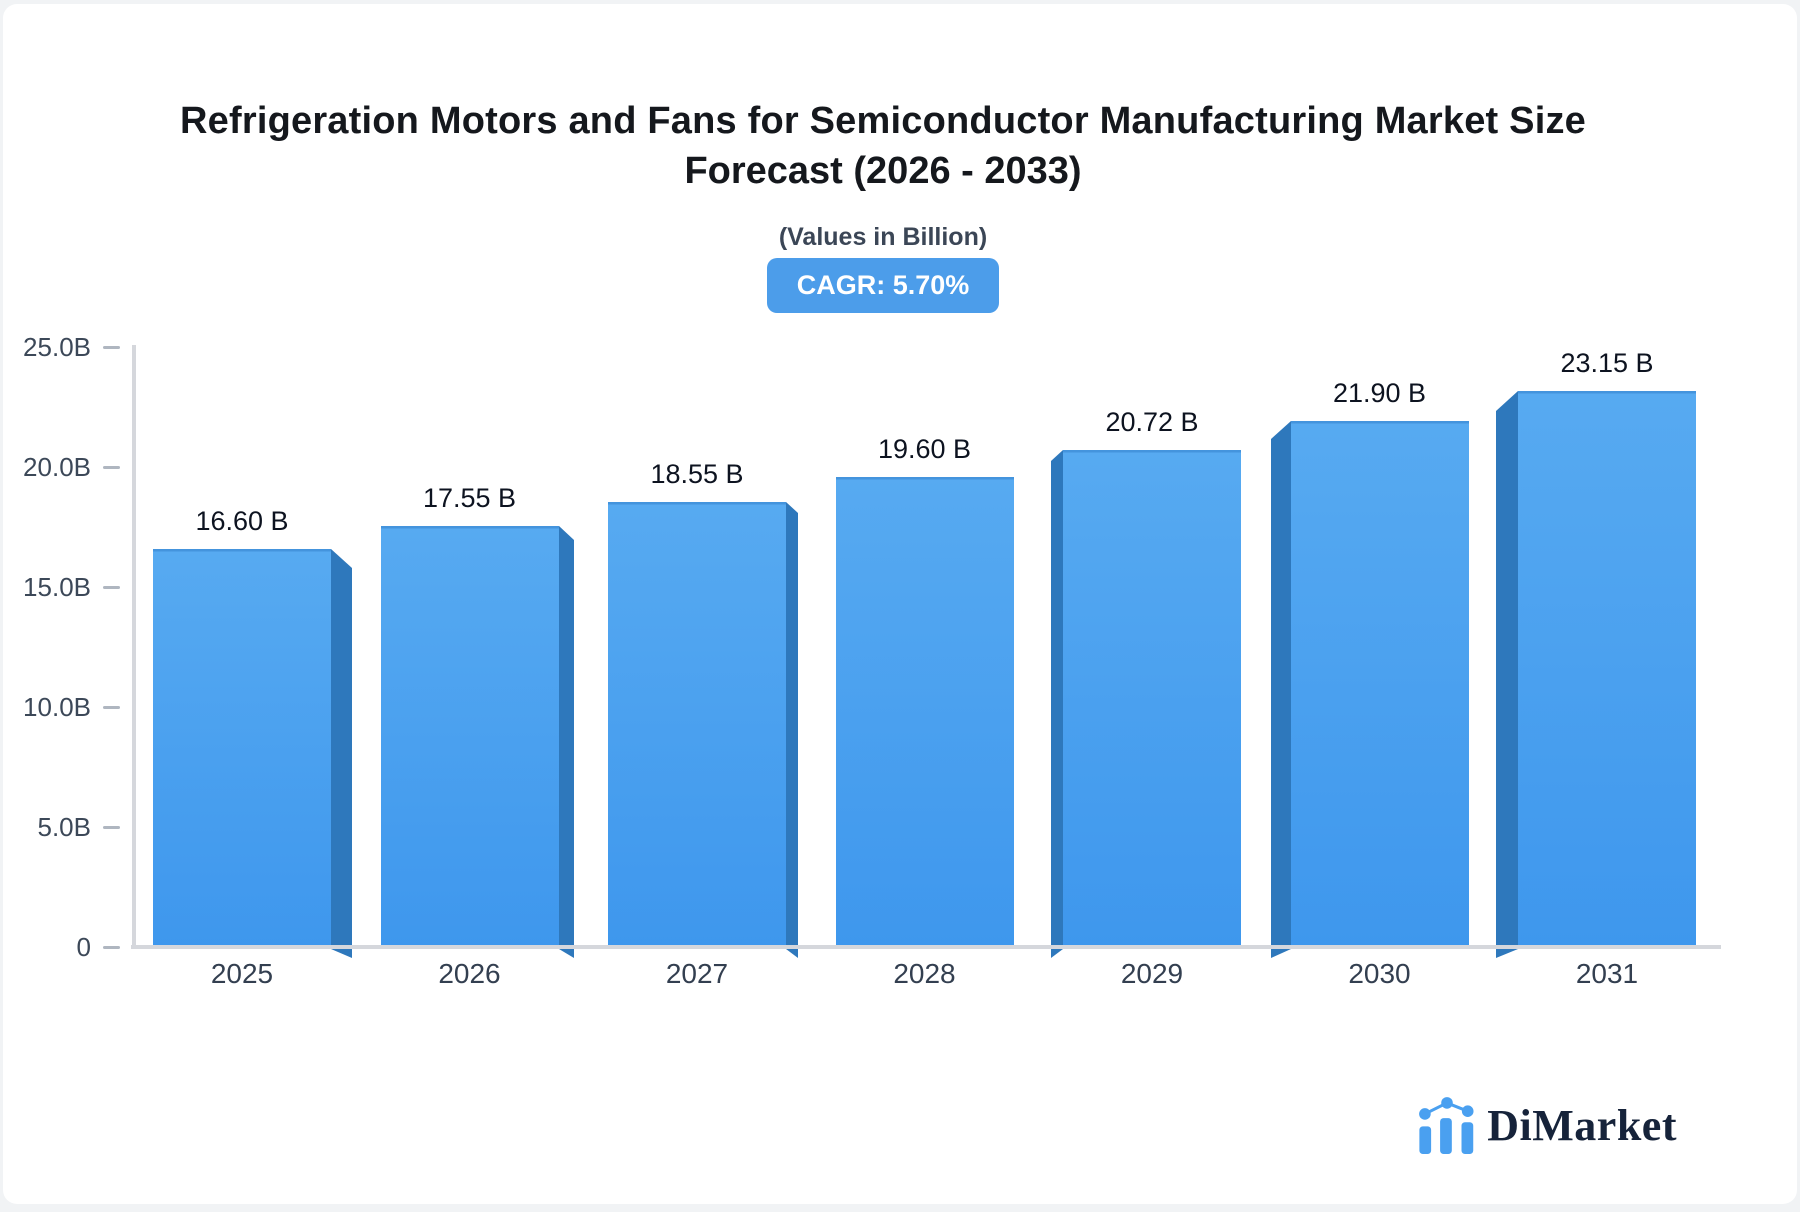 The height and width of the screenshot is (1212, 1800). I want to click on x-axis-label: 2025, so click(242, 973).